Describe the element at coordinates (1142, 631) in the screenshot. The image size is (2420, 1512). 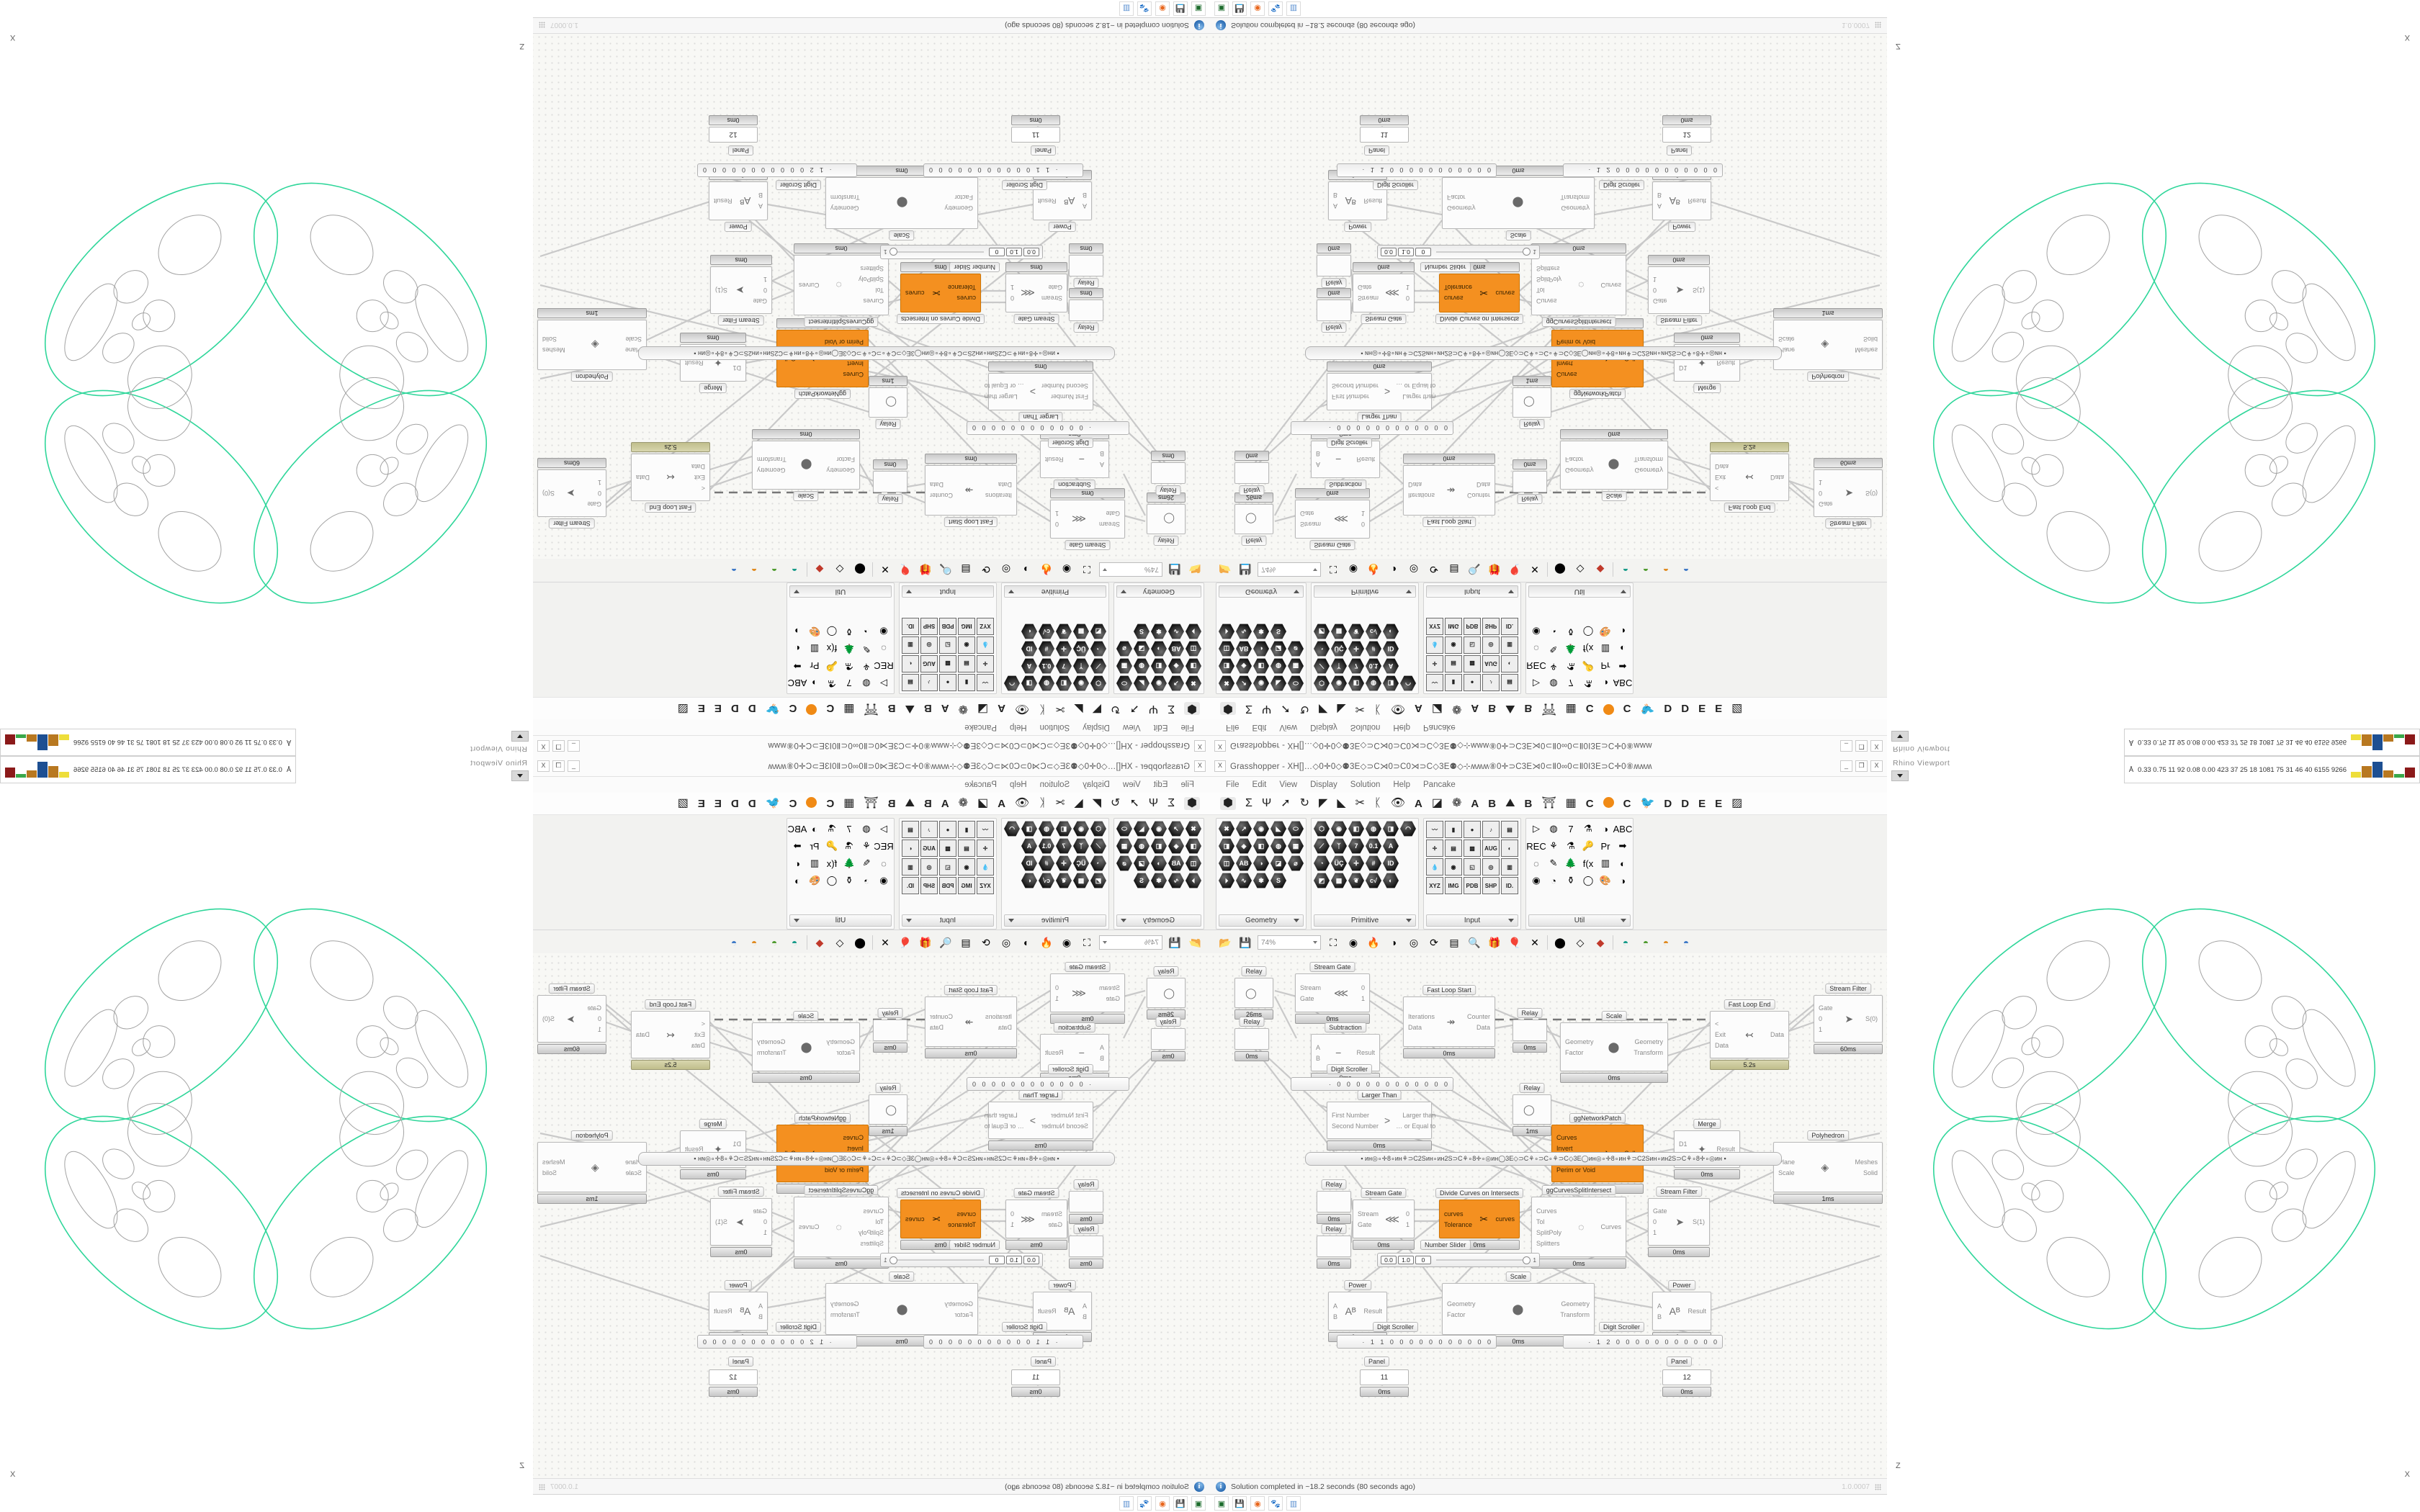
I see `component-icon-0-15: S` at that location.